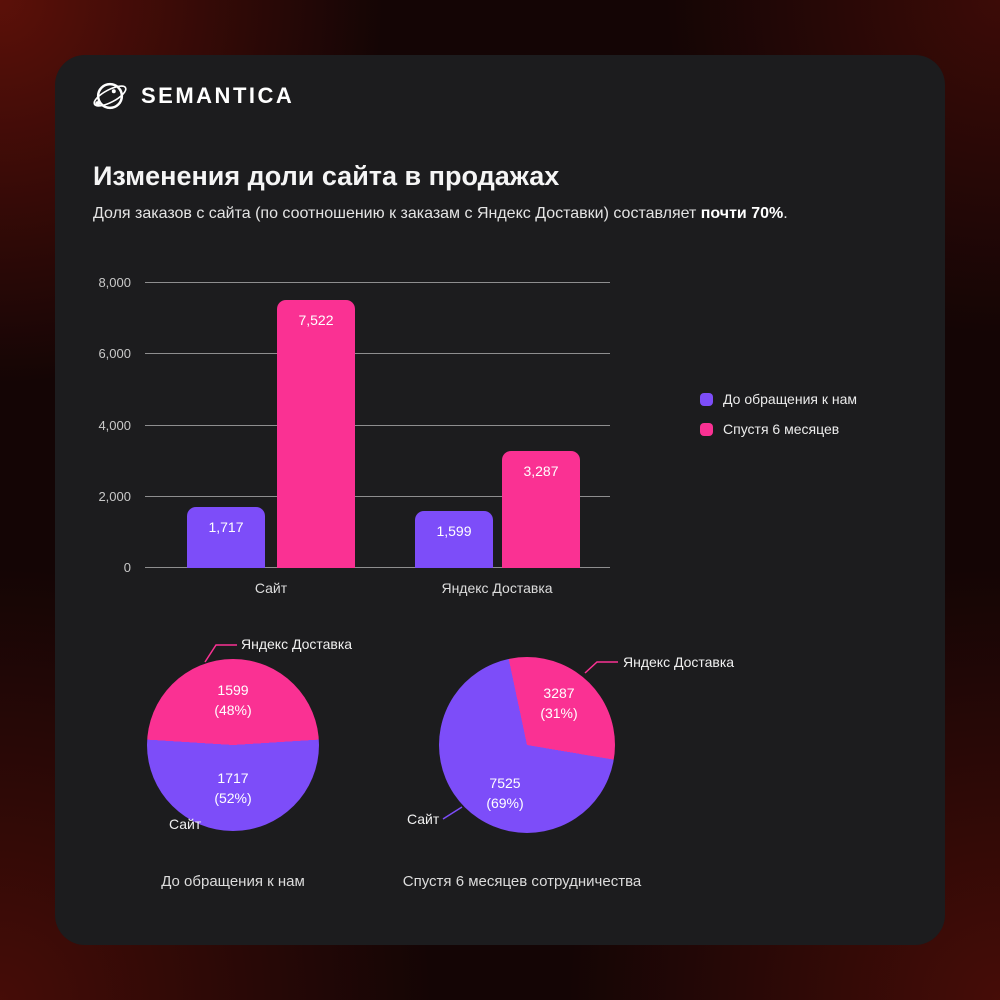 Image resolution: width=1000 pixels, height=1000 pixels. What do you see at coordinates (297, 644) in the screenshot?
I see `pie1-callout-yandex: Яндекс Доставка` at bounding box center [297, 644].